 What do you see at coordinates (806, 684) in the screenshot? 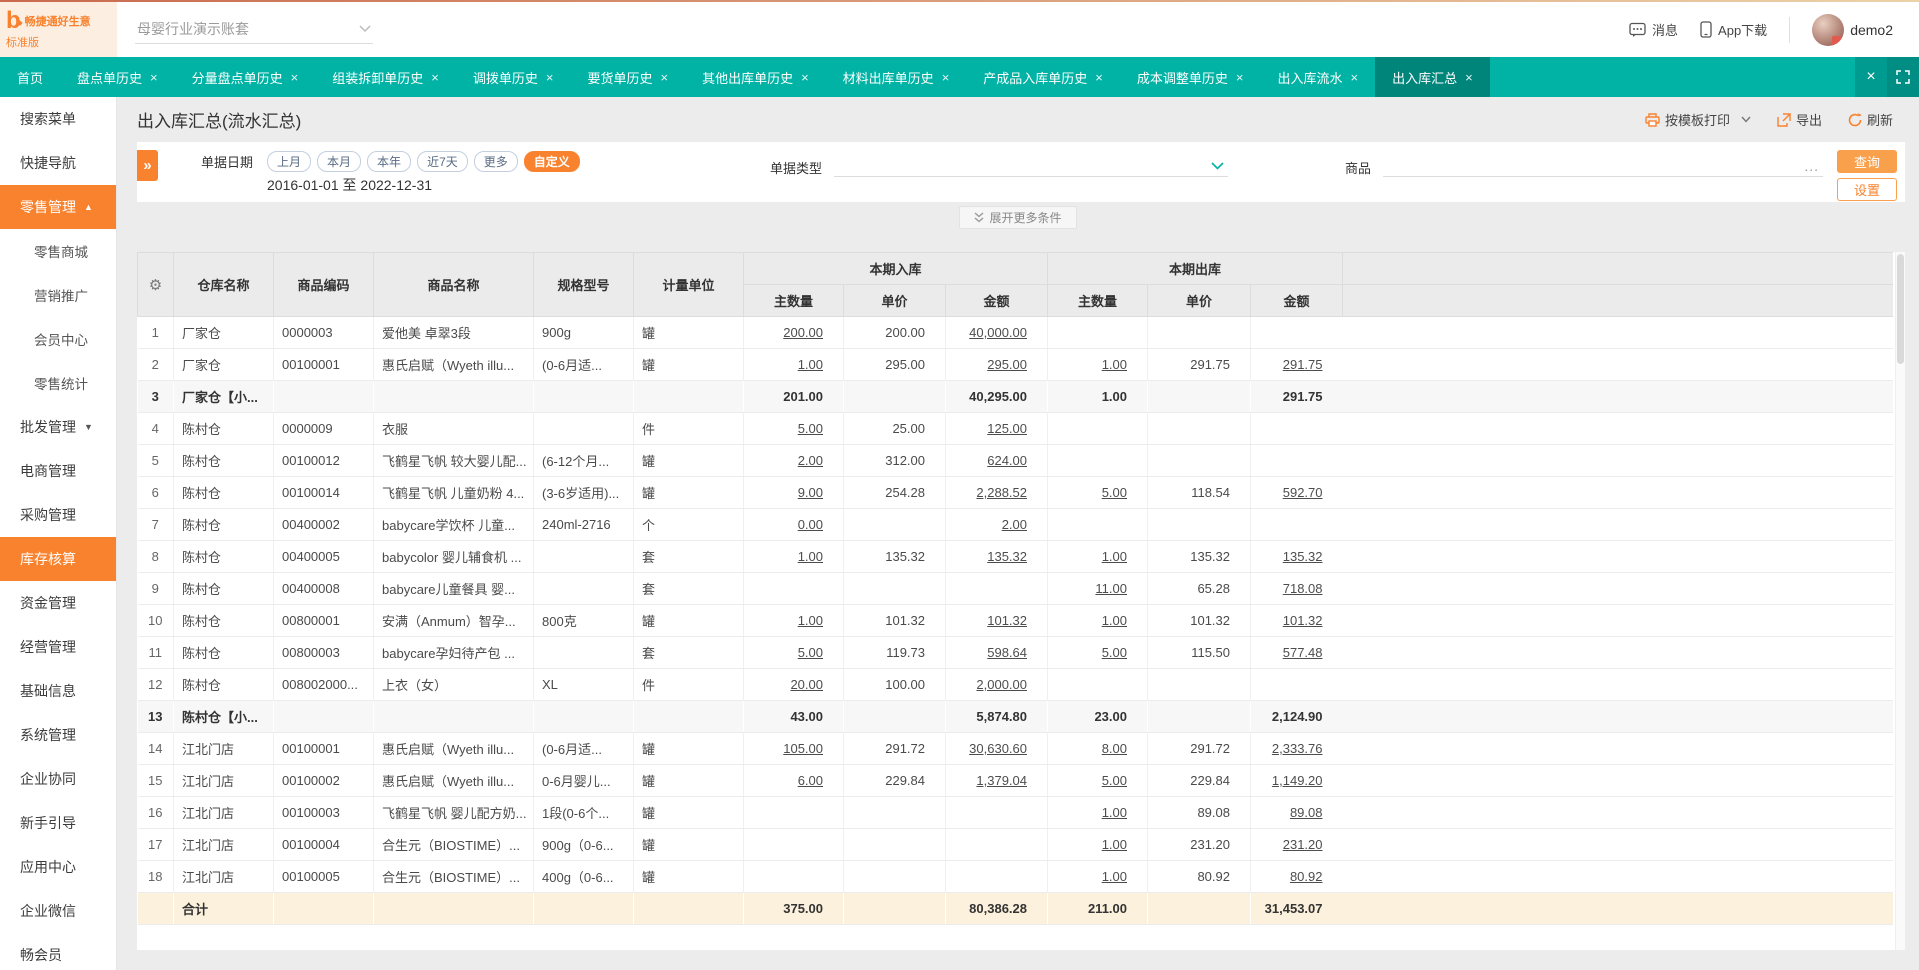
I see `drill-down-link: 20.00` at bounding box center [806, 684].